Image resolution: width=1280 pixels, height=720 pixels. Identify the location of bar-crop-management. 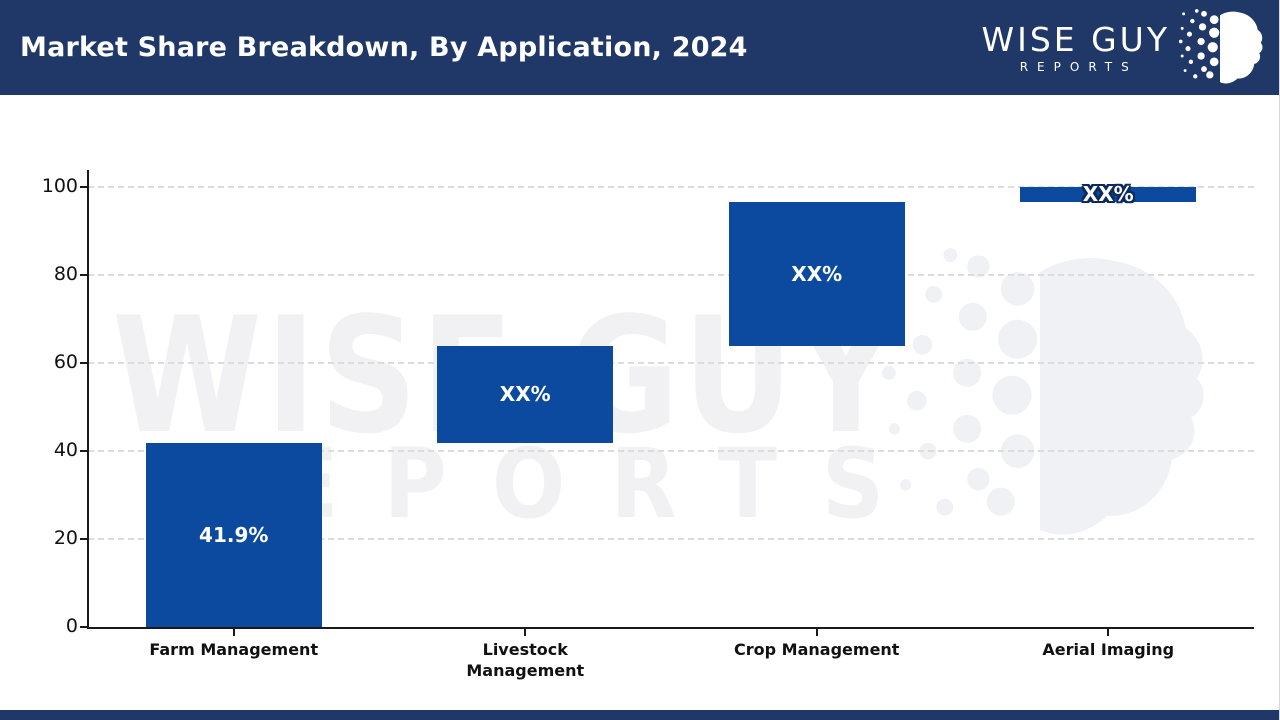
(816, 273).